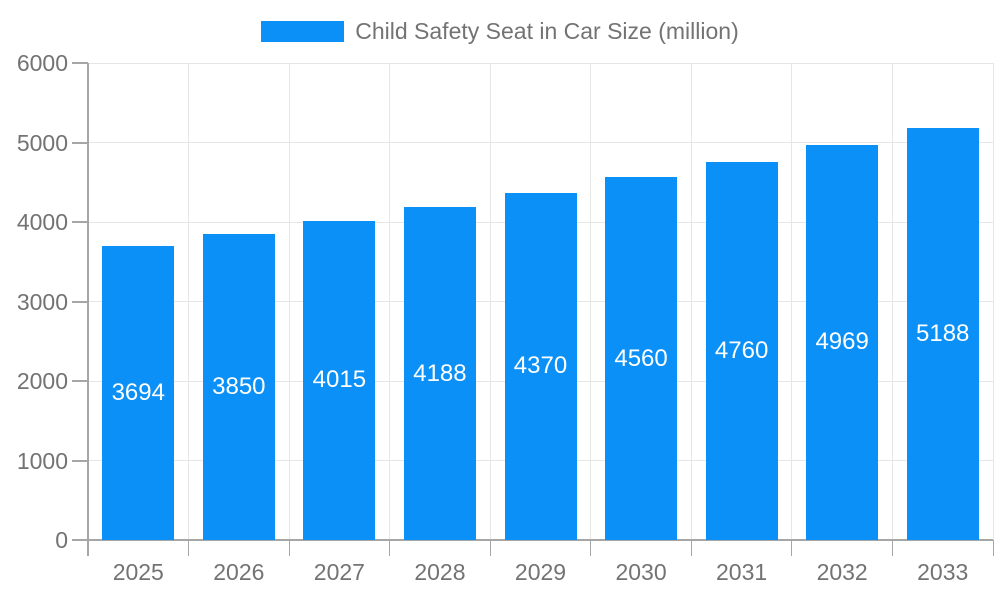 This screenshot has height=600, width=1000. What do you see at coordinates (842, 572) in the screenshot?
I see `x-axis-label: 2032` at bounding box center [842, 572].